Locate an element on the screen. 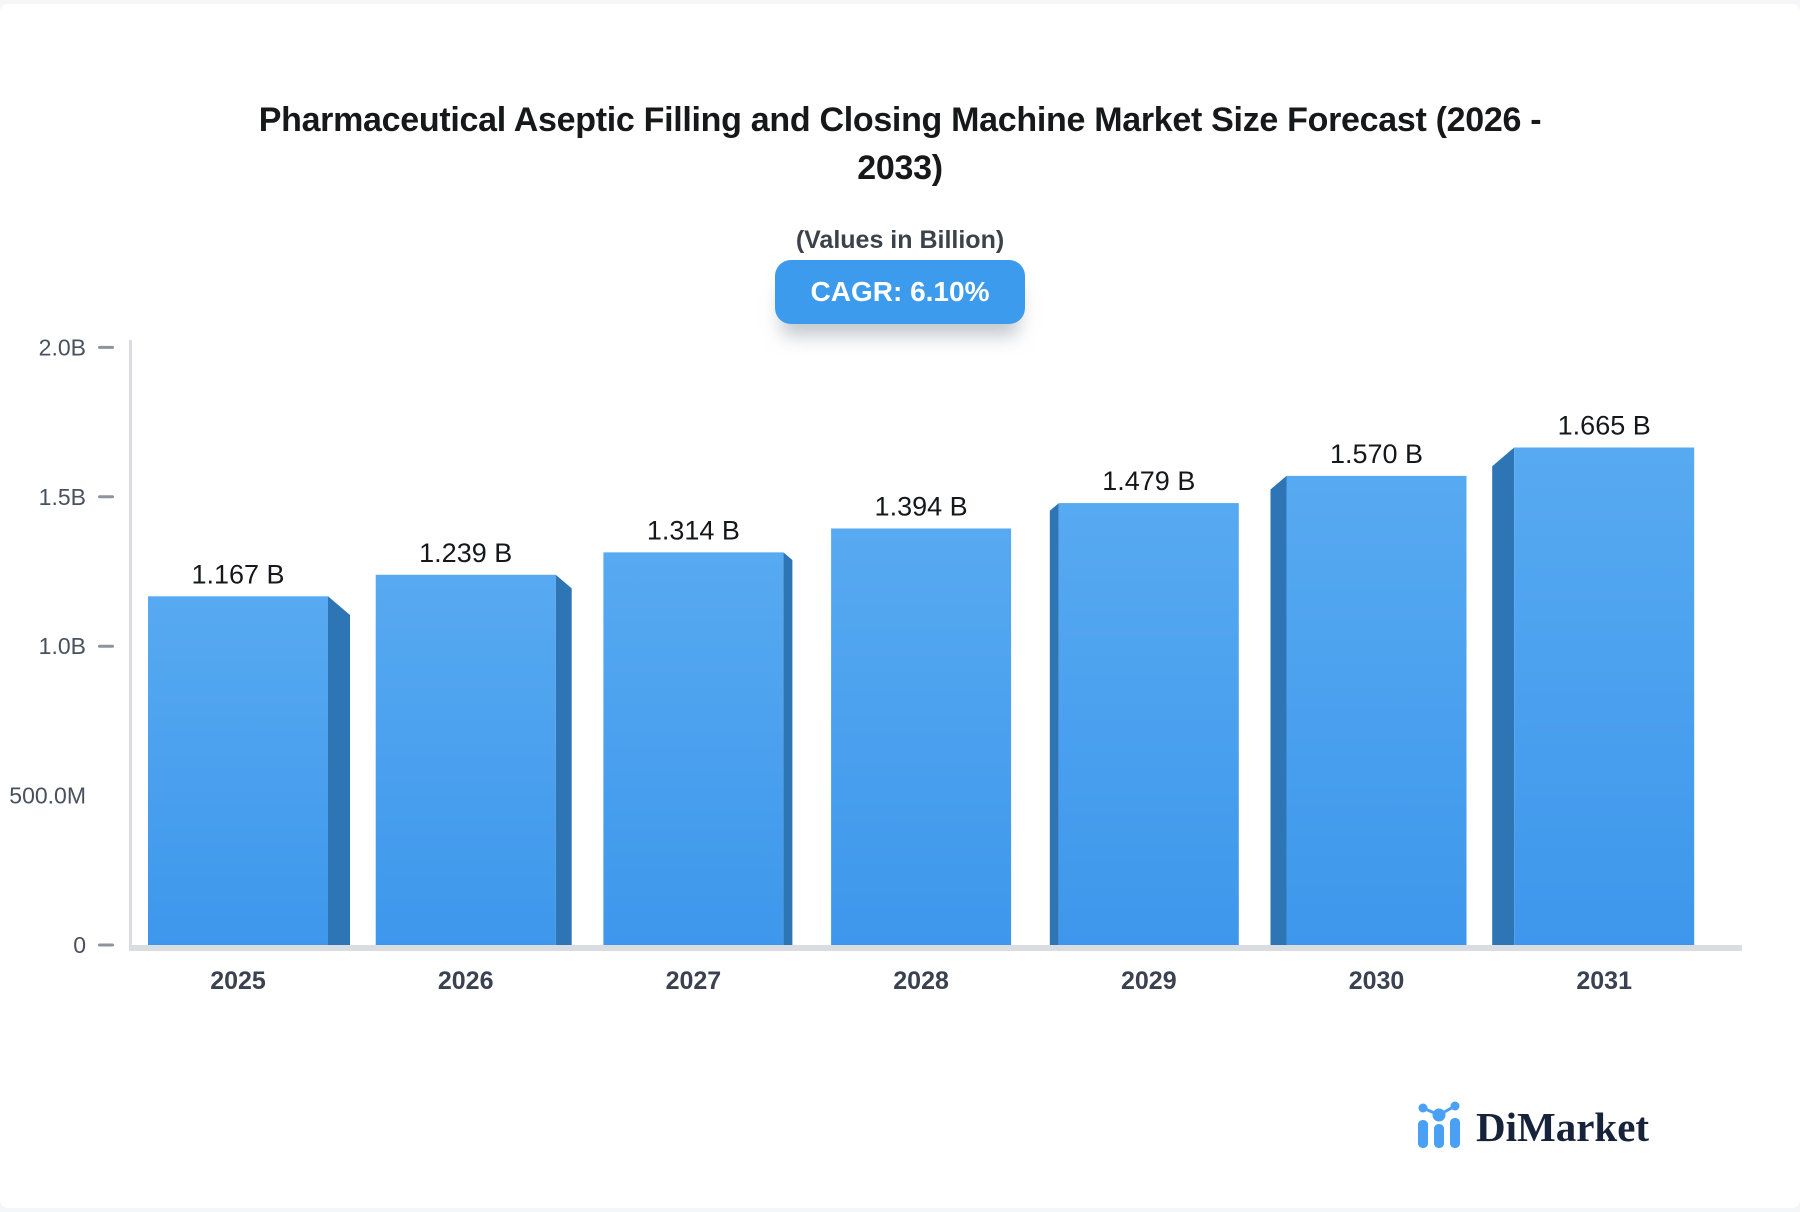 The image size is (1800, 1212). x-axis-label: 2029 is located at coordinates (1149, 981).